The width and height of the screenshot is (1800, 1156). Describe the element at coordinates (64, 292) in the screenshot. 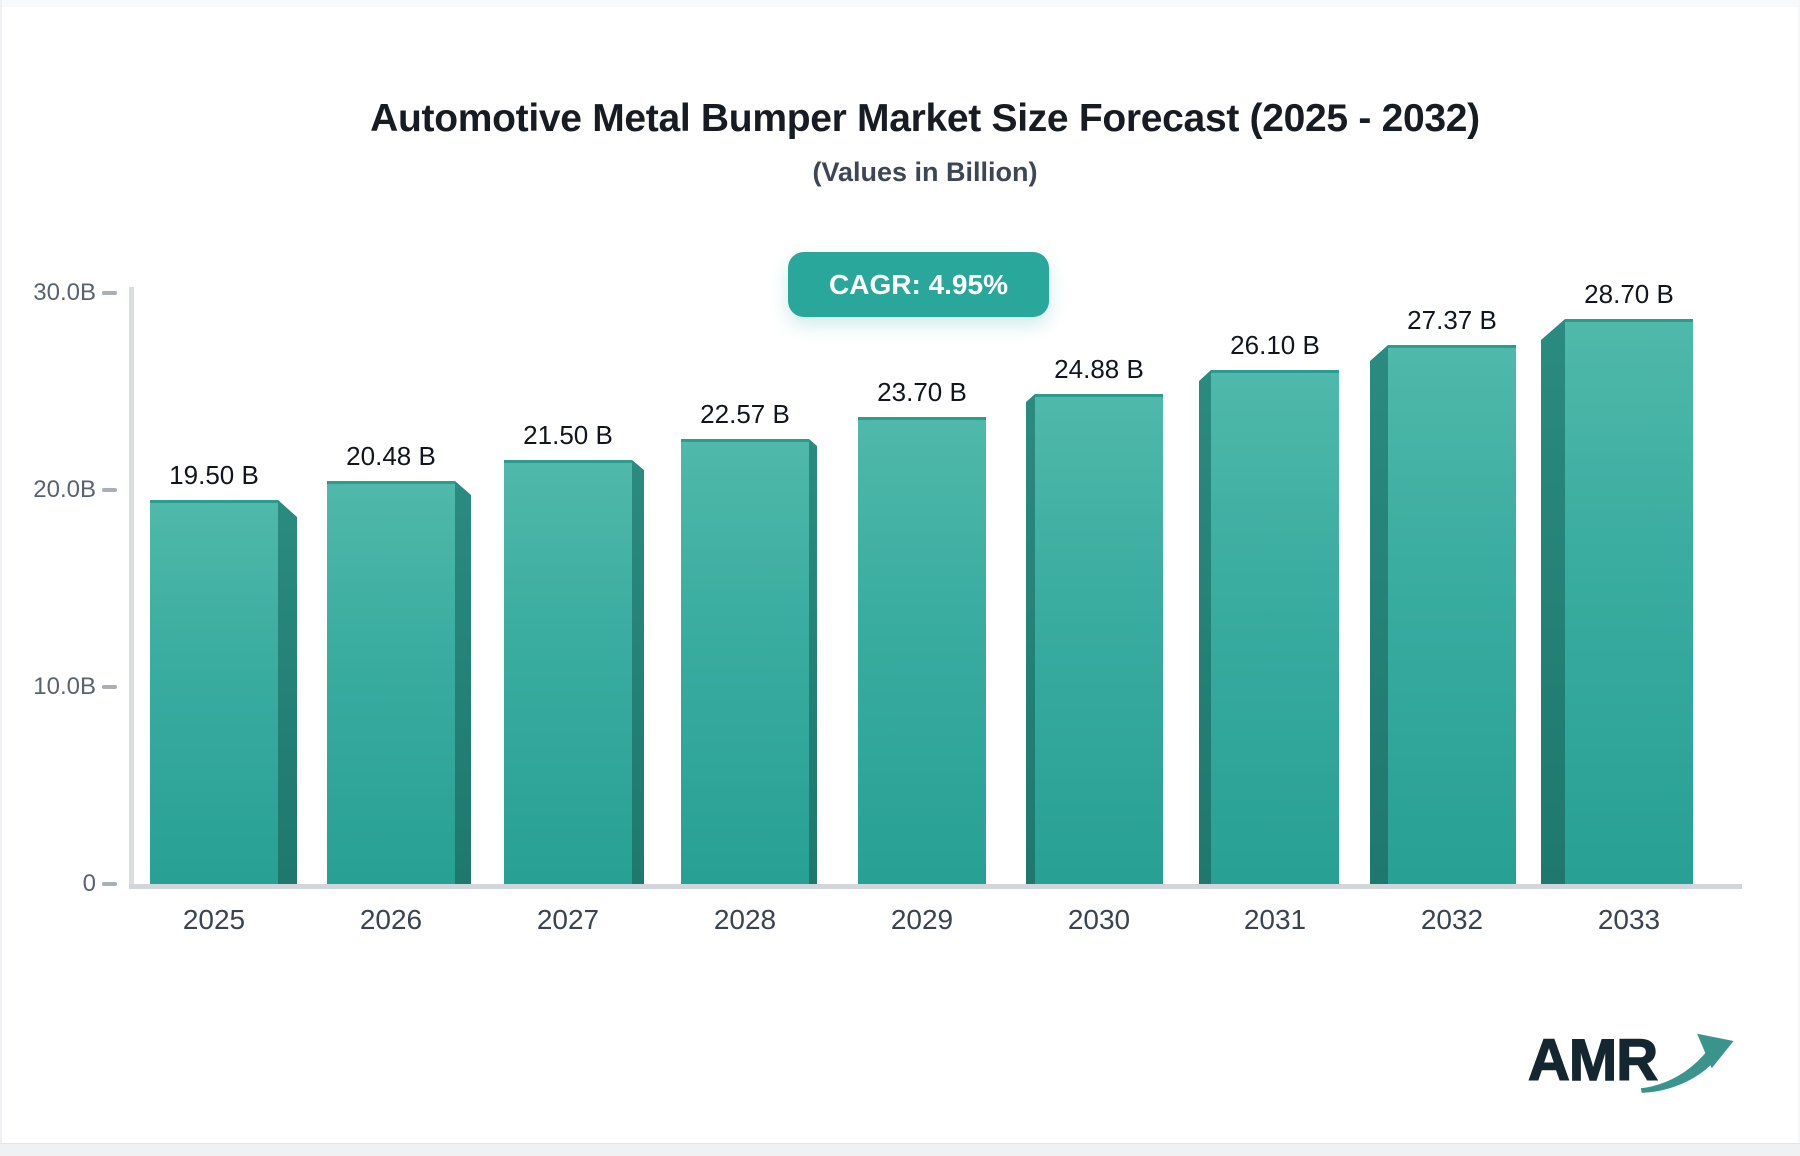

I see `y-axis-tick-label: 30.0B` at that location.